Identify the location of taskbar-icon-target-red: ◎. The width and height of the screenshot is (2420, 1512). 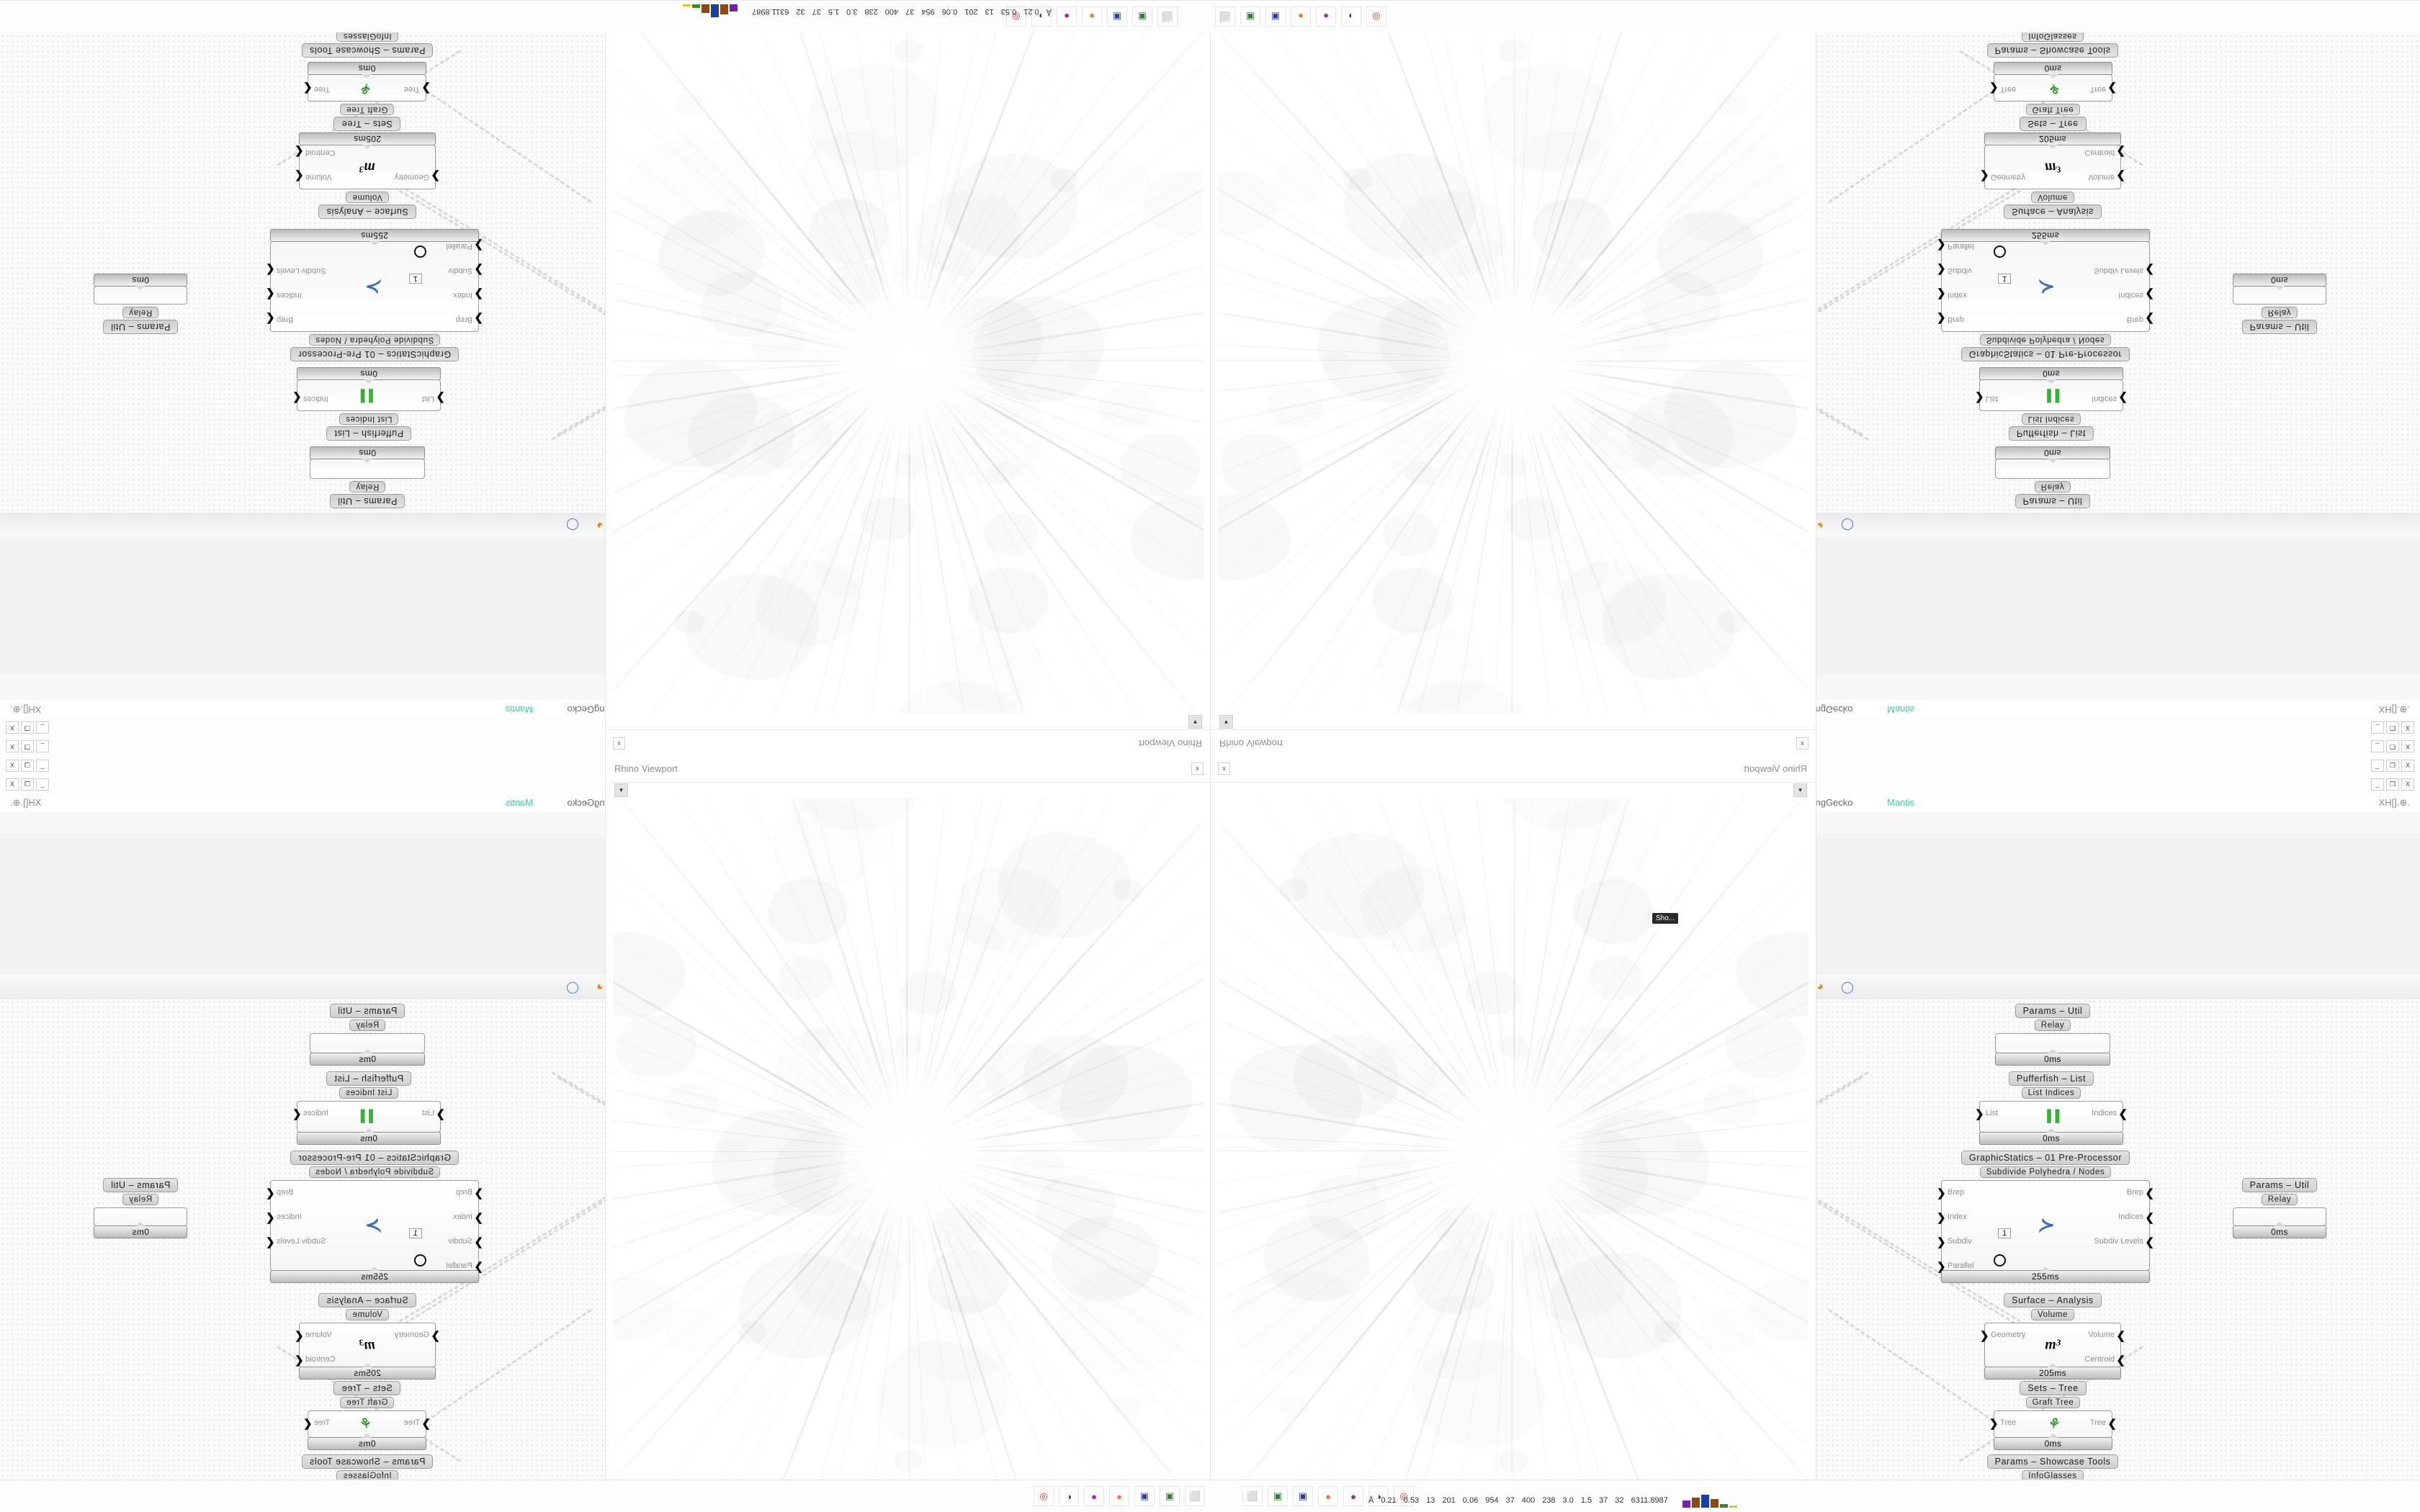
(1044, 1496).